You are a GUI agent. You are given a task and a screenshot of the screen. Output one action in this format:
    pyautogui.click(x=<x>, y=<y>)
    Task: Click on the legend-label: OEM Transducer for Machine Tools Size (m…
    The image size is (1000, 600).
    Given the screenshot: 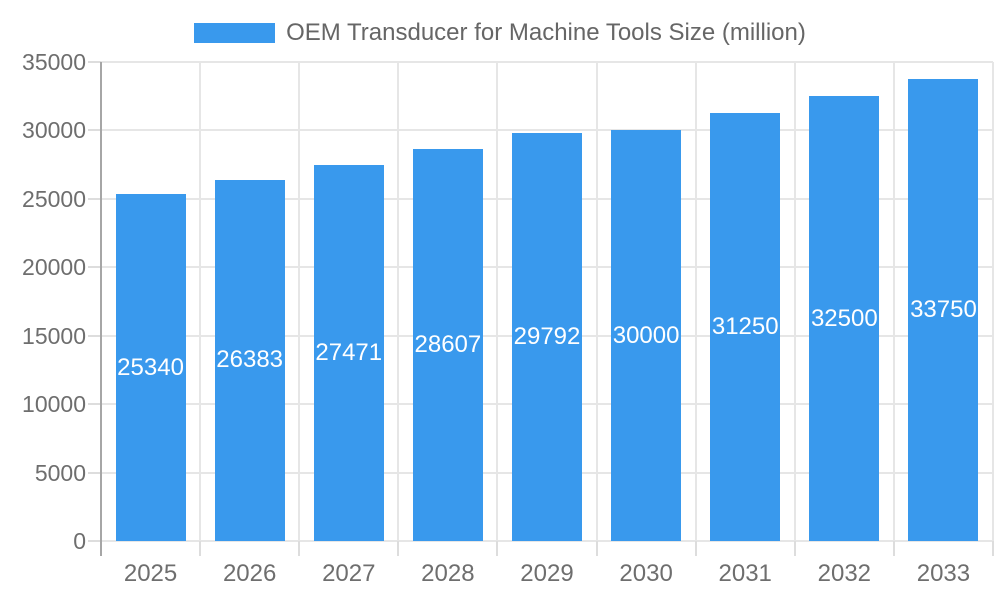 What is the action you would take?
    pyautogui.click(x=546, y=32)
    